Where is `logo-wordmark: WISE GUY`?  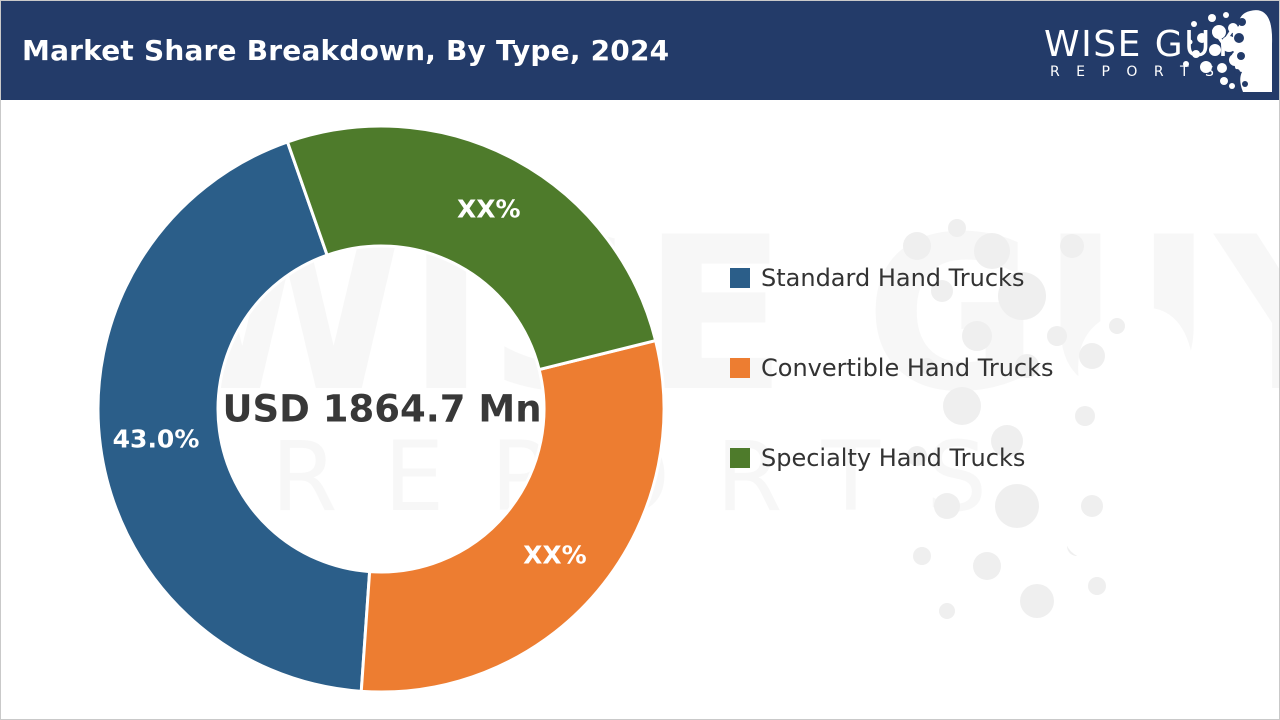
logo-wordmark: WISE GUY is located at coordinates (1140, 44).